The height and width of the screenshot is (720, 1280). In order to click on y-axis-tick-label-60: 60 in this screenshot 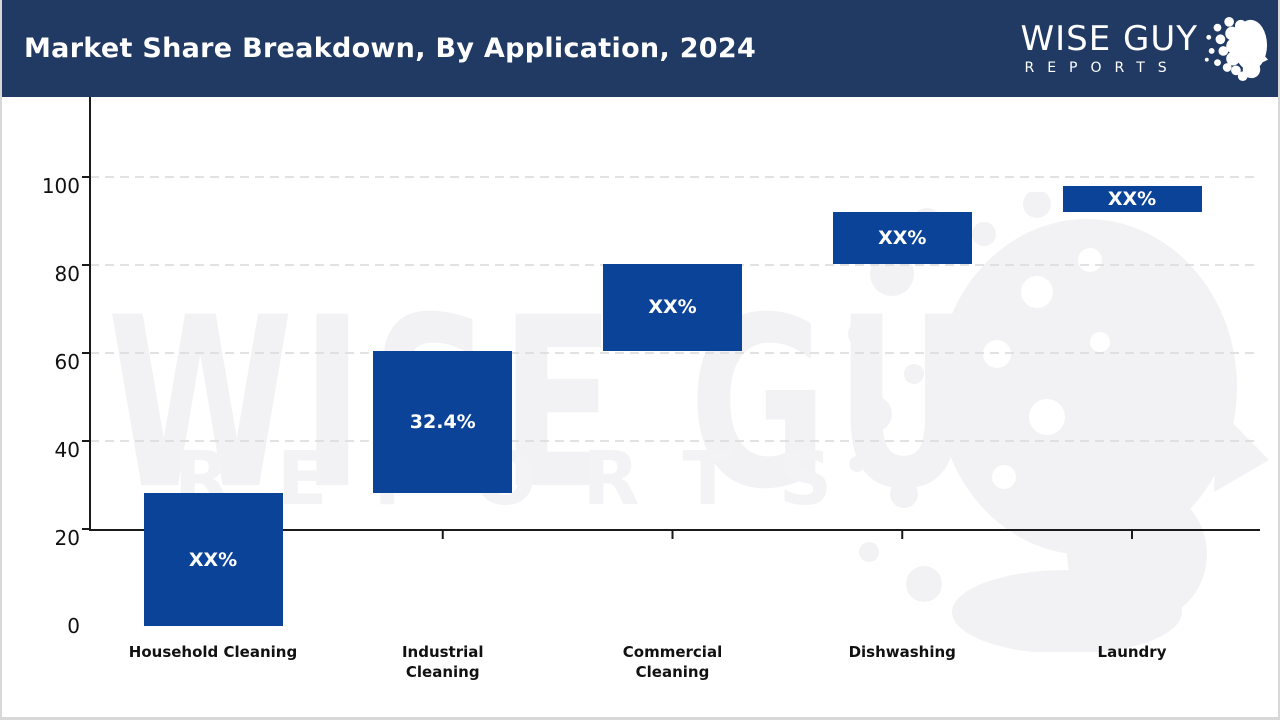, I will do `click(67, 362)`.